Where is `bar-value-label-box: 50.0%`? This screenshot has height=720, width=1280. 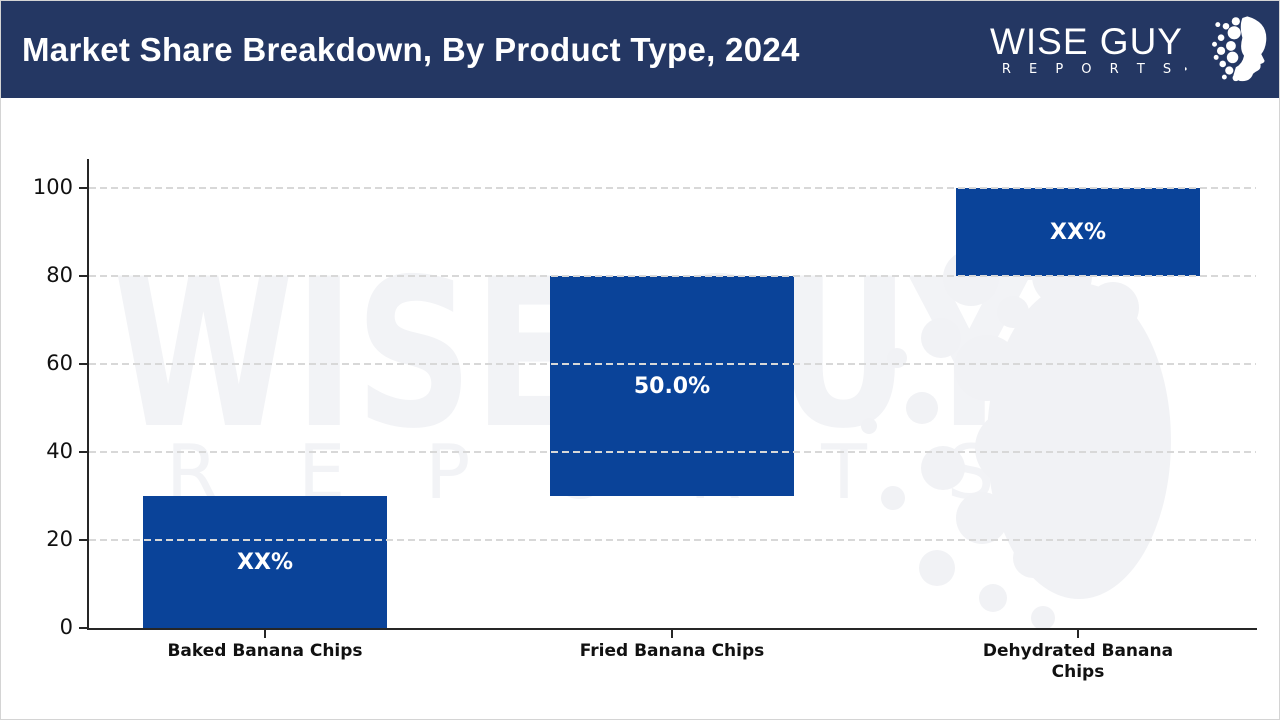 bar-value-label-box: 50.0% is located at coordinates (672, 386).